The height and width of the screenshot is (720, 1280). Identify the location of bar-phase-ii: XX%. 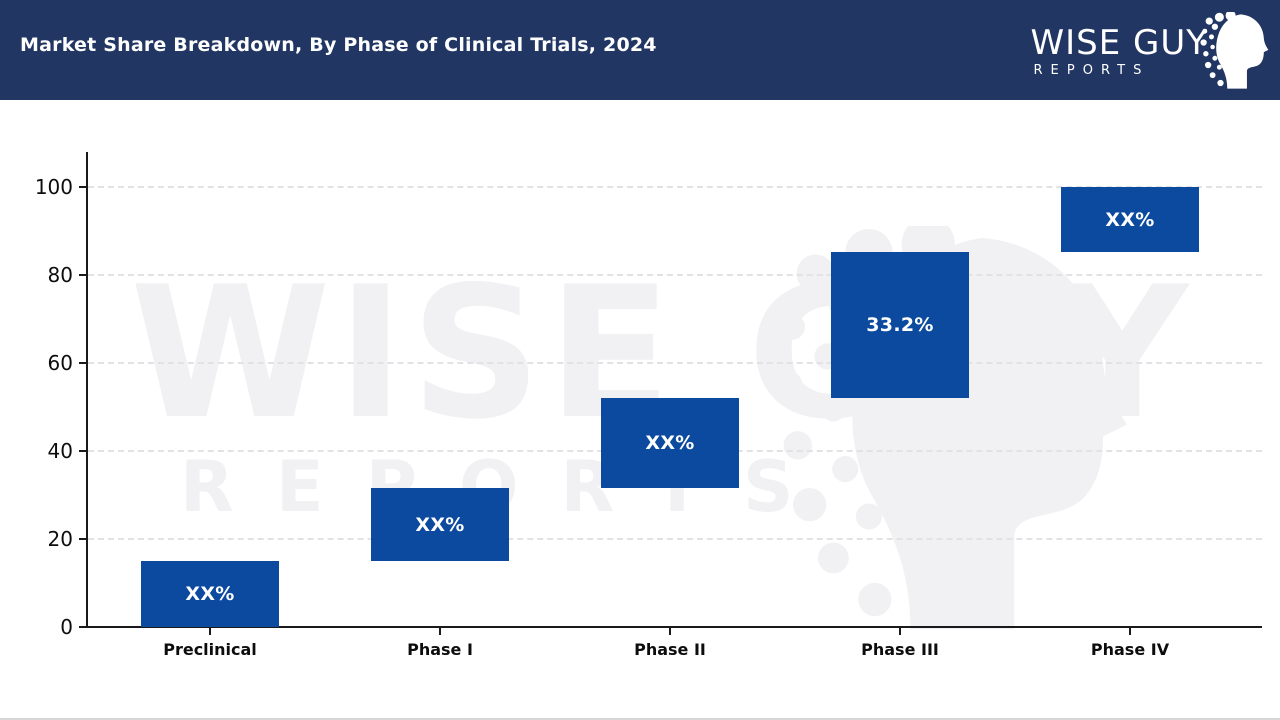
(670, 443).